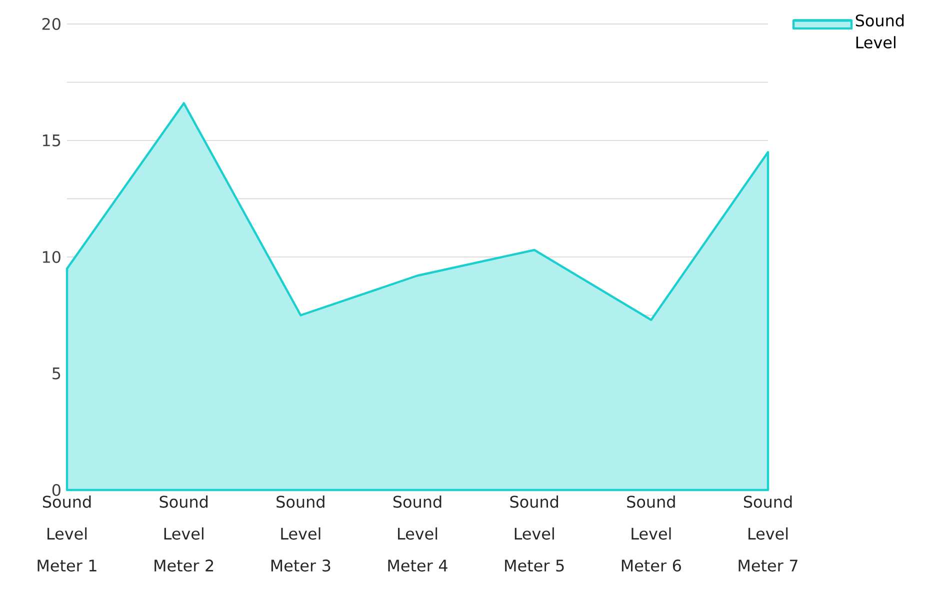 This screenshot has height=594, width=928. I want to click on category-label: Sound Level Meter 6, so click(651, 534).